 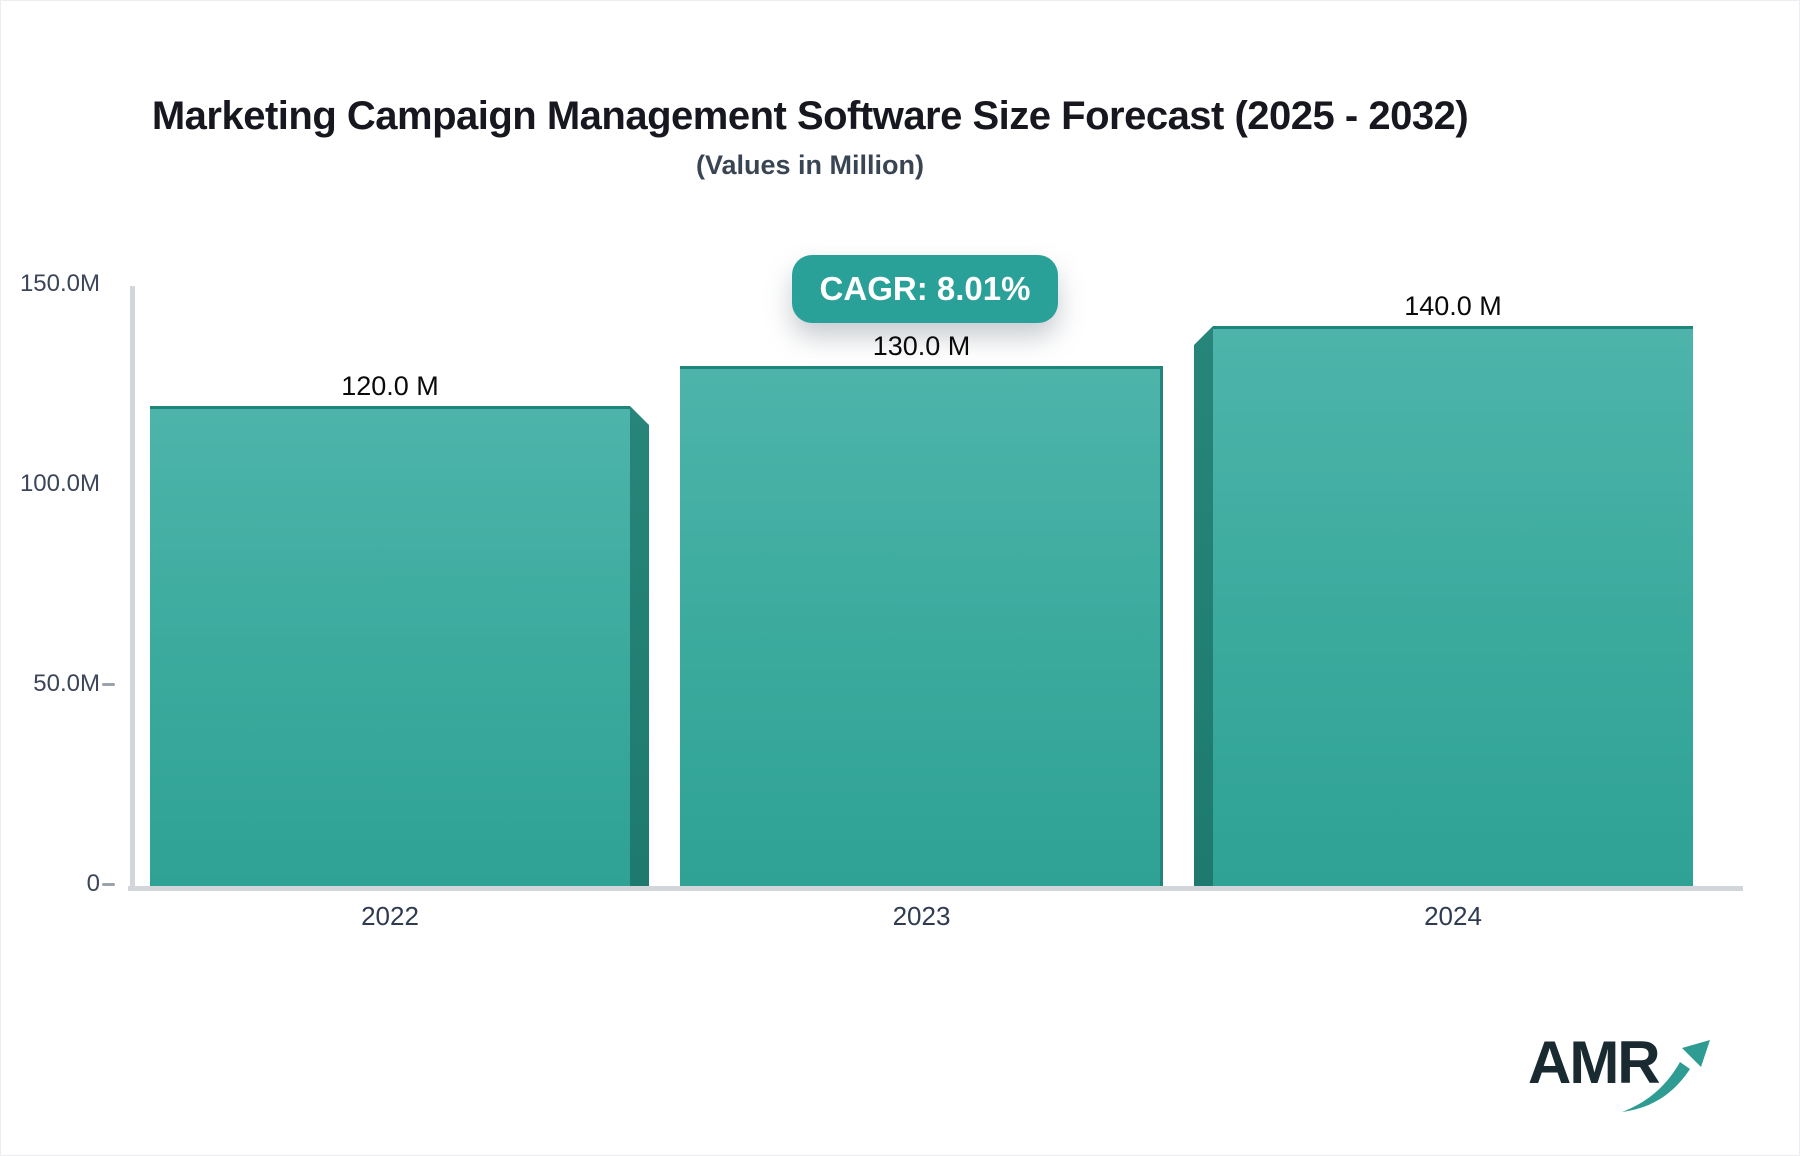 I want to click on cagr-badge: CAGR: 8.01%, so click(x=925, y=289).